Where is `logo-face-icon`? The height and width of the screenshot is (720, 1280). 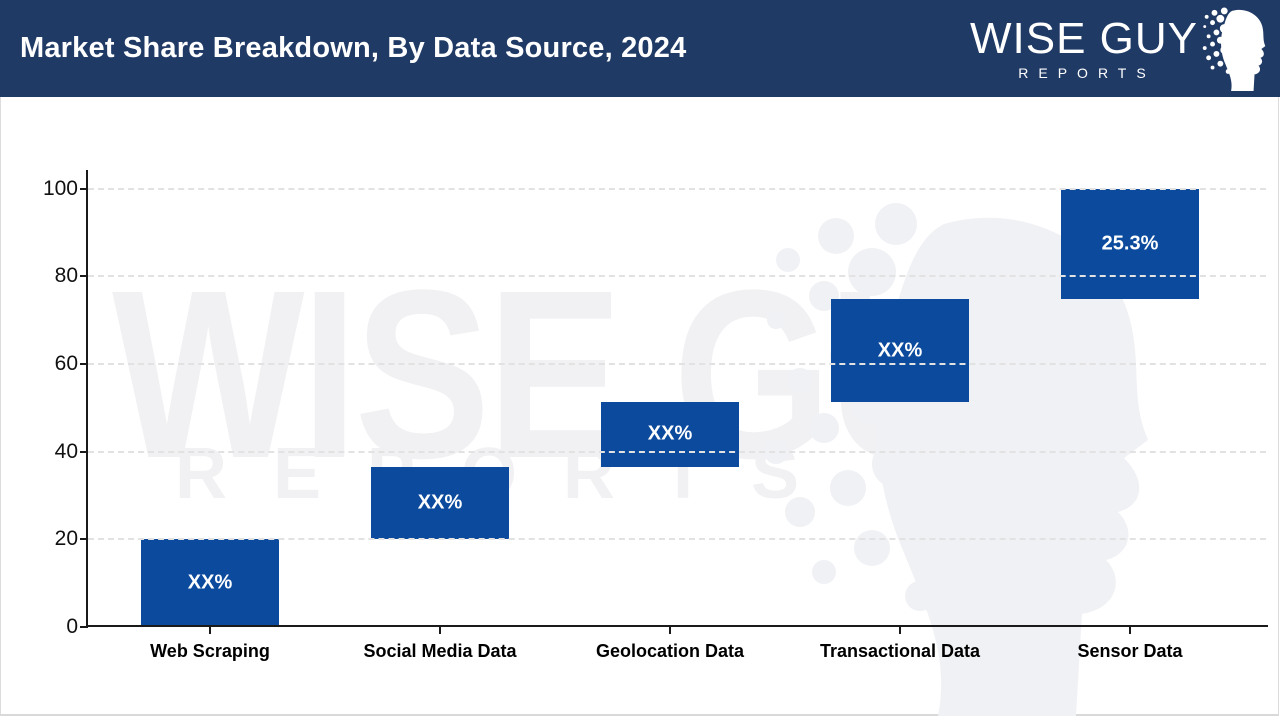
logo-face-icon is located at coordinates (1234, 48).